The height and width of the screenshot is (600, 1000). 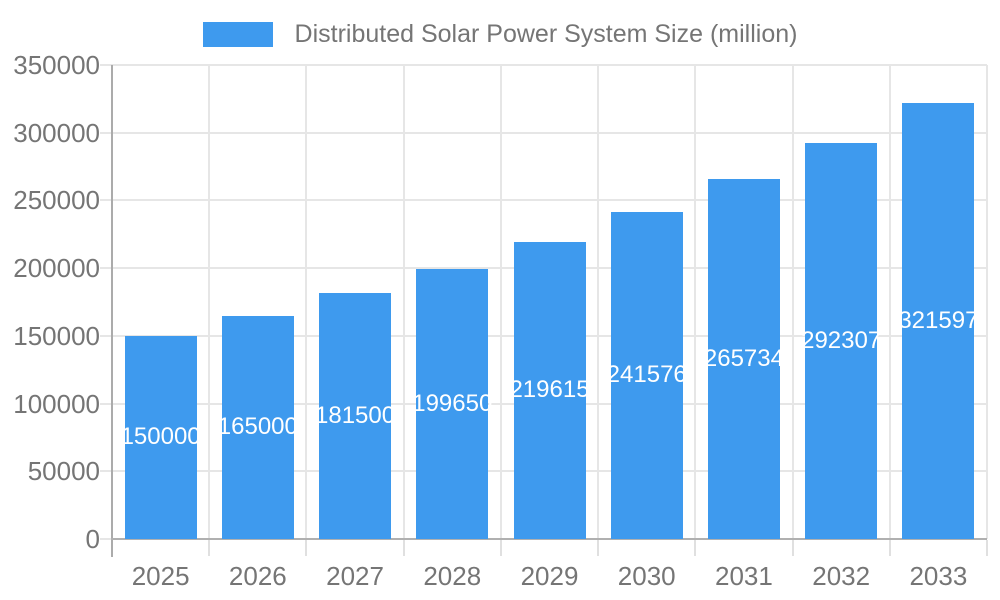 I want to click on x-axis-line, so click(x=549, y=539).